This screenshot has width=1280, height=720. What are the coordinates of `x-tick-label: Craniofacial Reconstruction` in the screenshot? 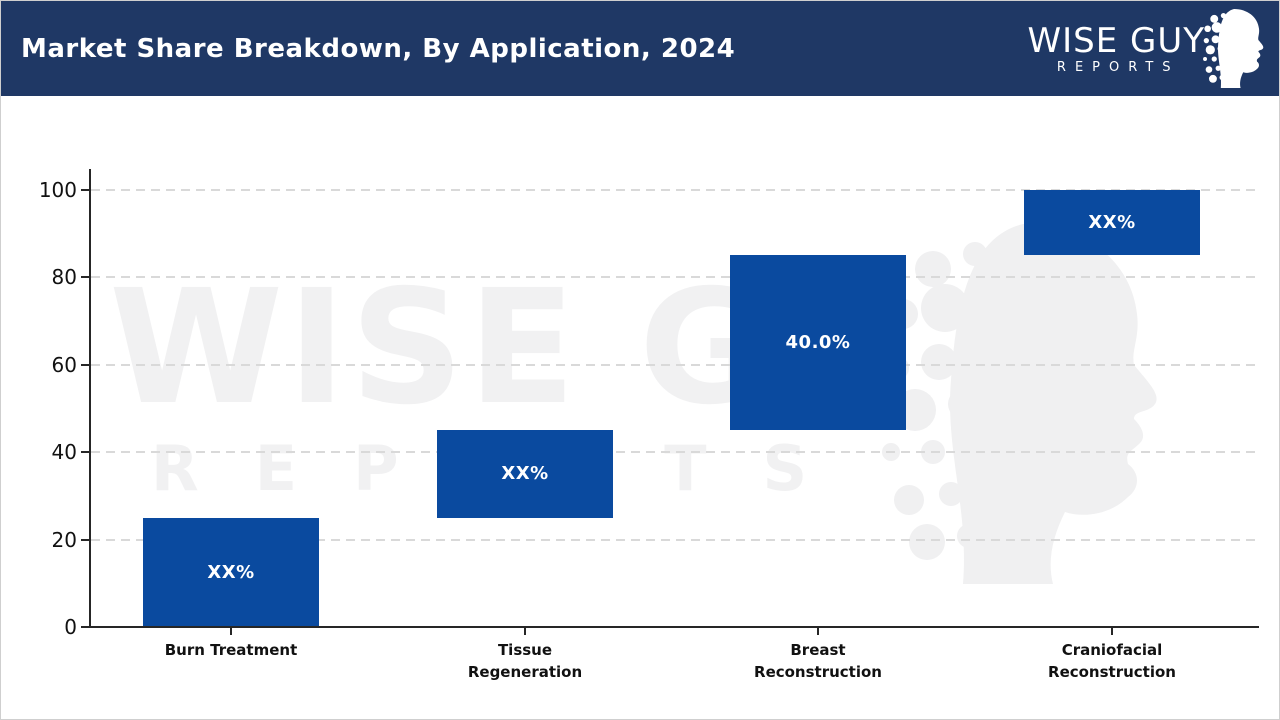 It's located at (1112, 661).